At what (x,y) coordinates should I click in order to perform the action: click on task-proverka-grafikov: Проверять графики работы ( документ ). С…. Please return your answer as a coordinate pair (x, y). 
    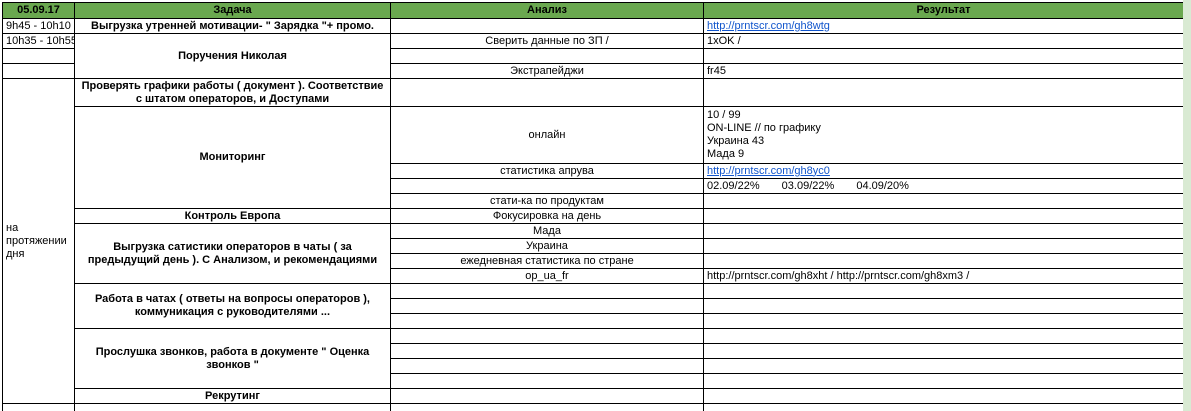
    Looking at the image, I should click on (232, 92).